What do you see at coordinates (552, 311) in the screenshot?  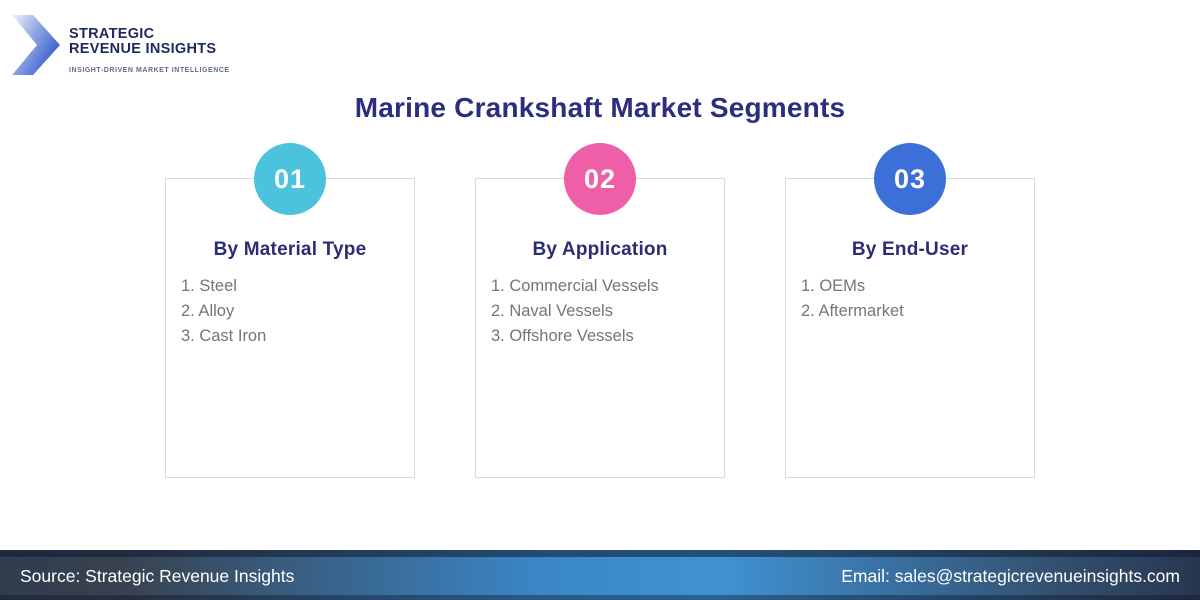 I see `segment-item: 2. Naval Vessels` at bounding box center [552, 311].